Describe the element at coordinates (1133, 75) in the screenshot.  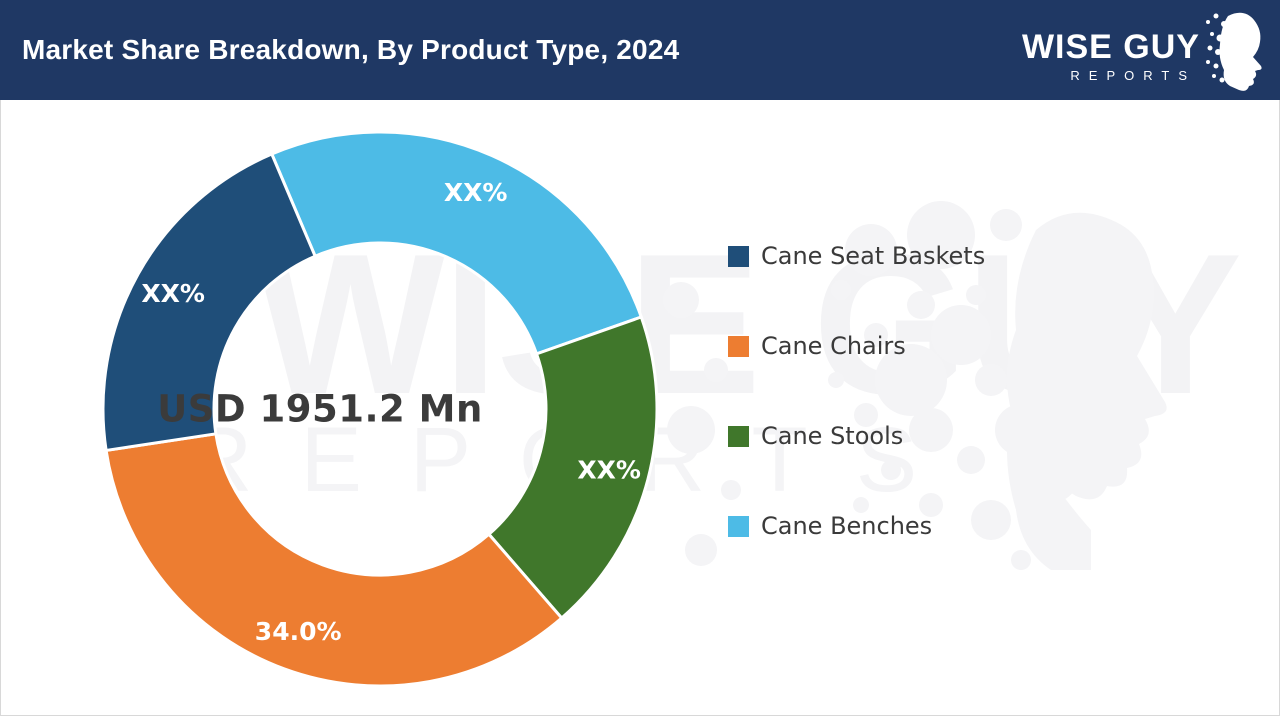
I see `logo-subtitle: REPORTS` at that location.